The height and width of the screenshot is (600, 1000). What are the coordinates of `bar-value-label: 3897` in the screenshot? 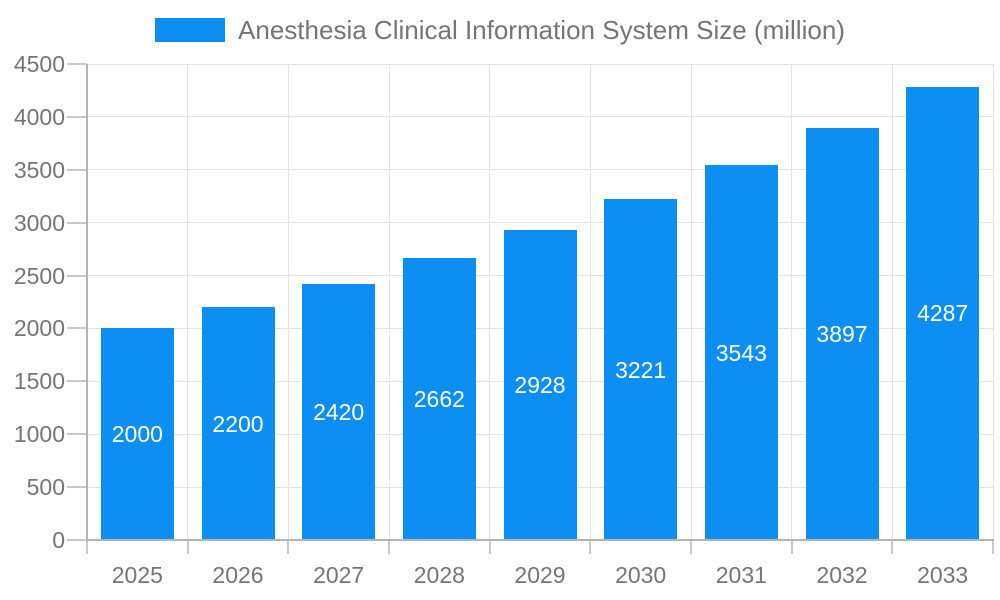 It's located at (842, 333).